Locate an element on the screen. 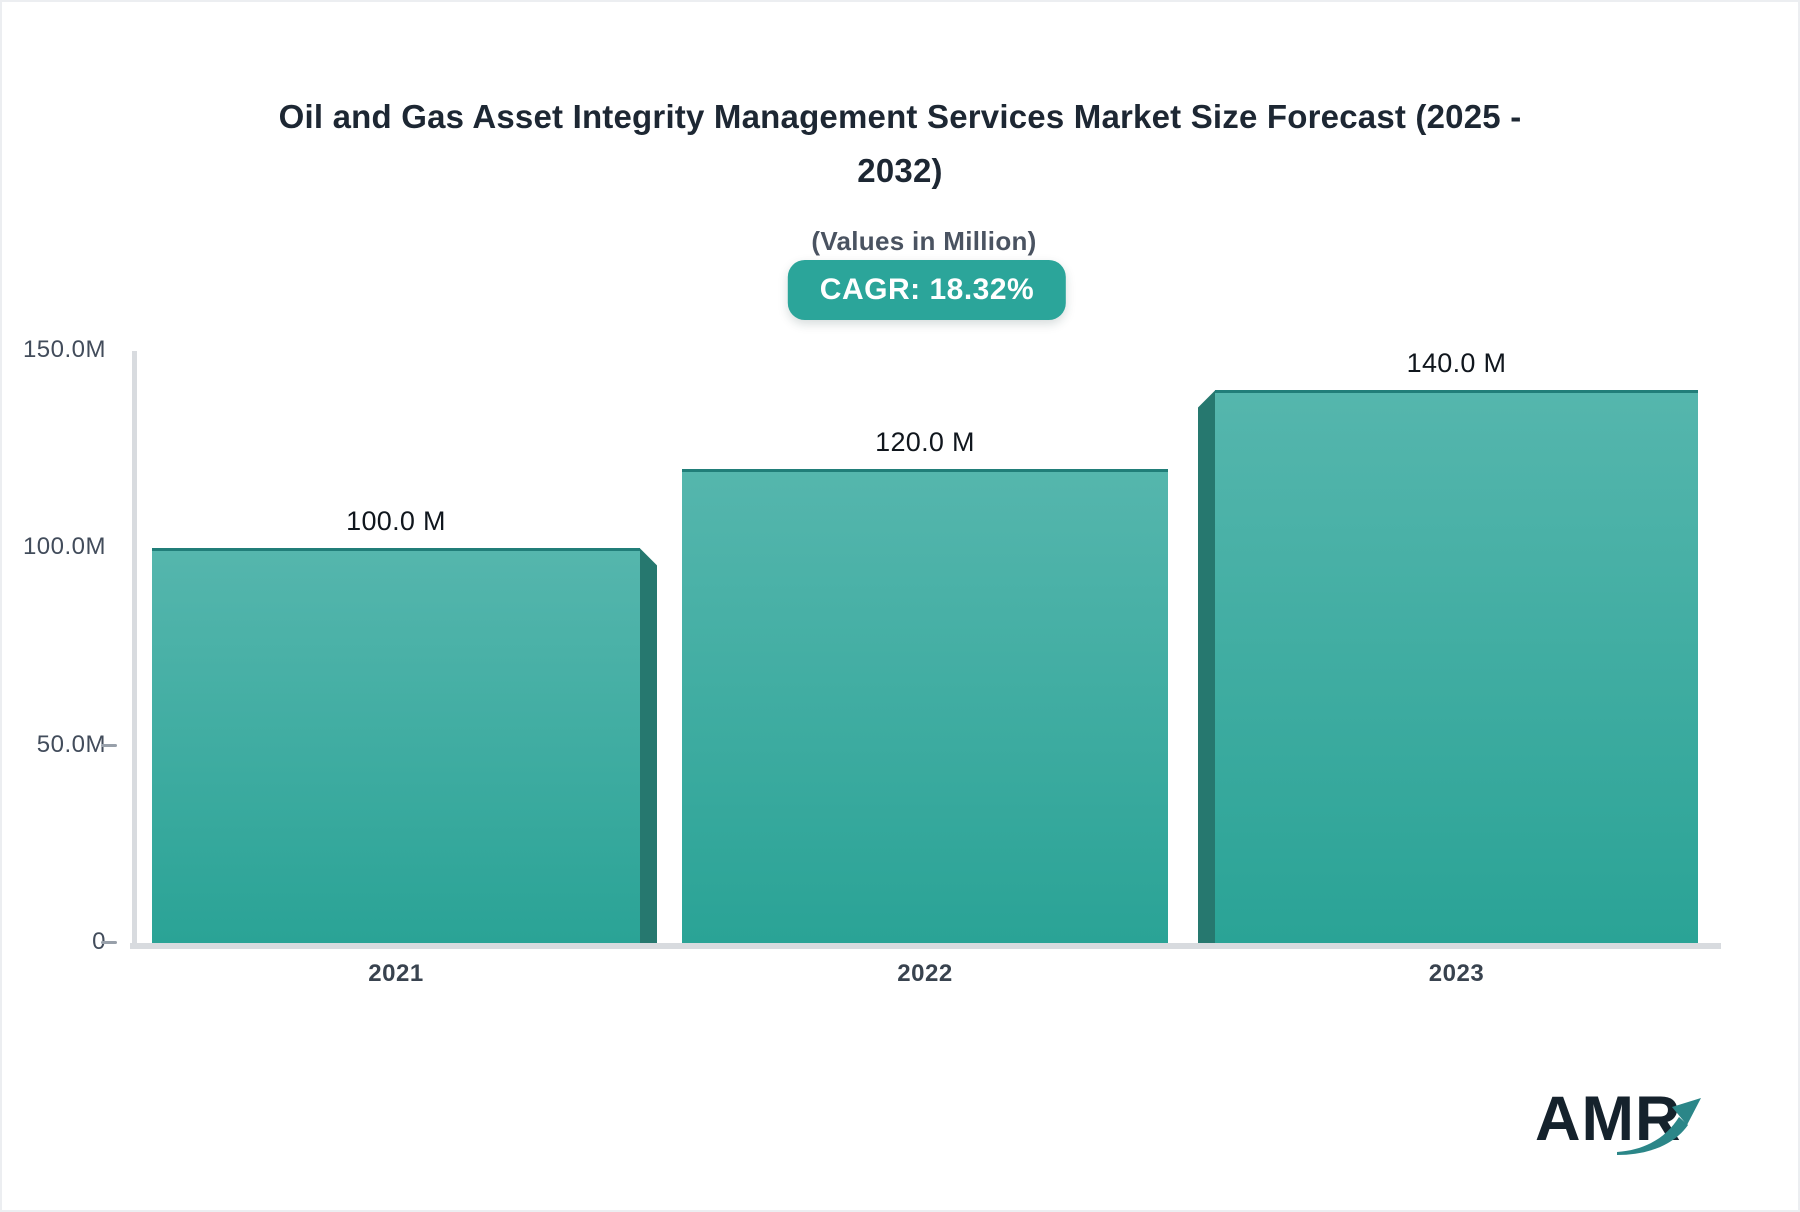 This screenshot has width=1800, height=1212. amr-logo-text: AMR is located at coordinates (1608, 1119).